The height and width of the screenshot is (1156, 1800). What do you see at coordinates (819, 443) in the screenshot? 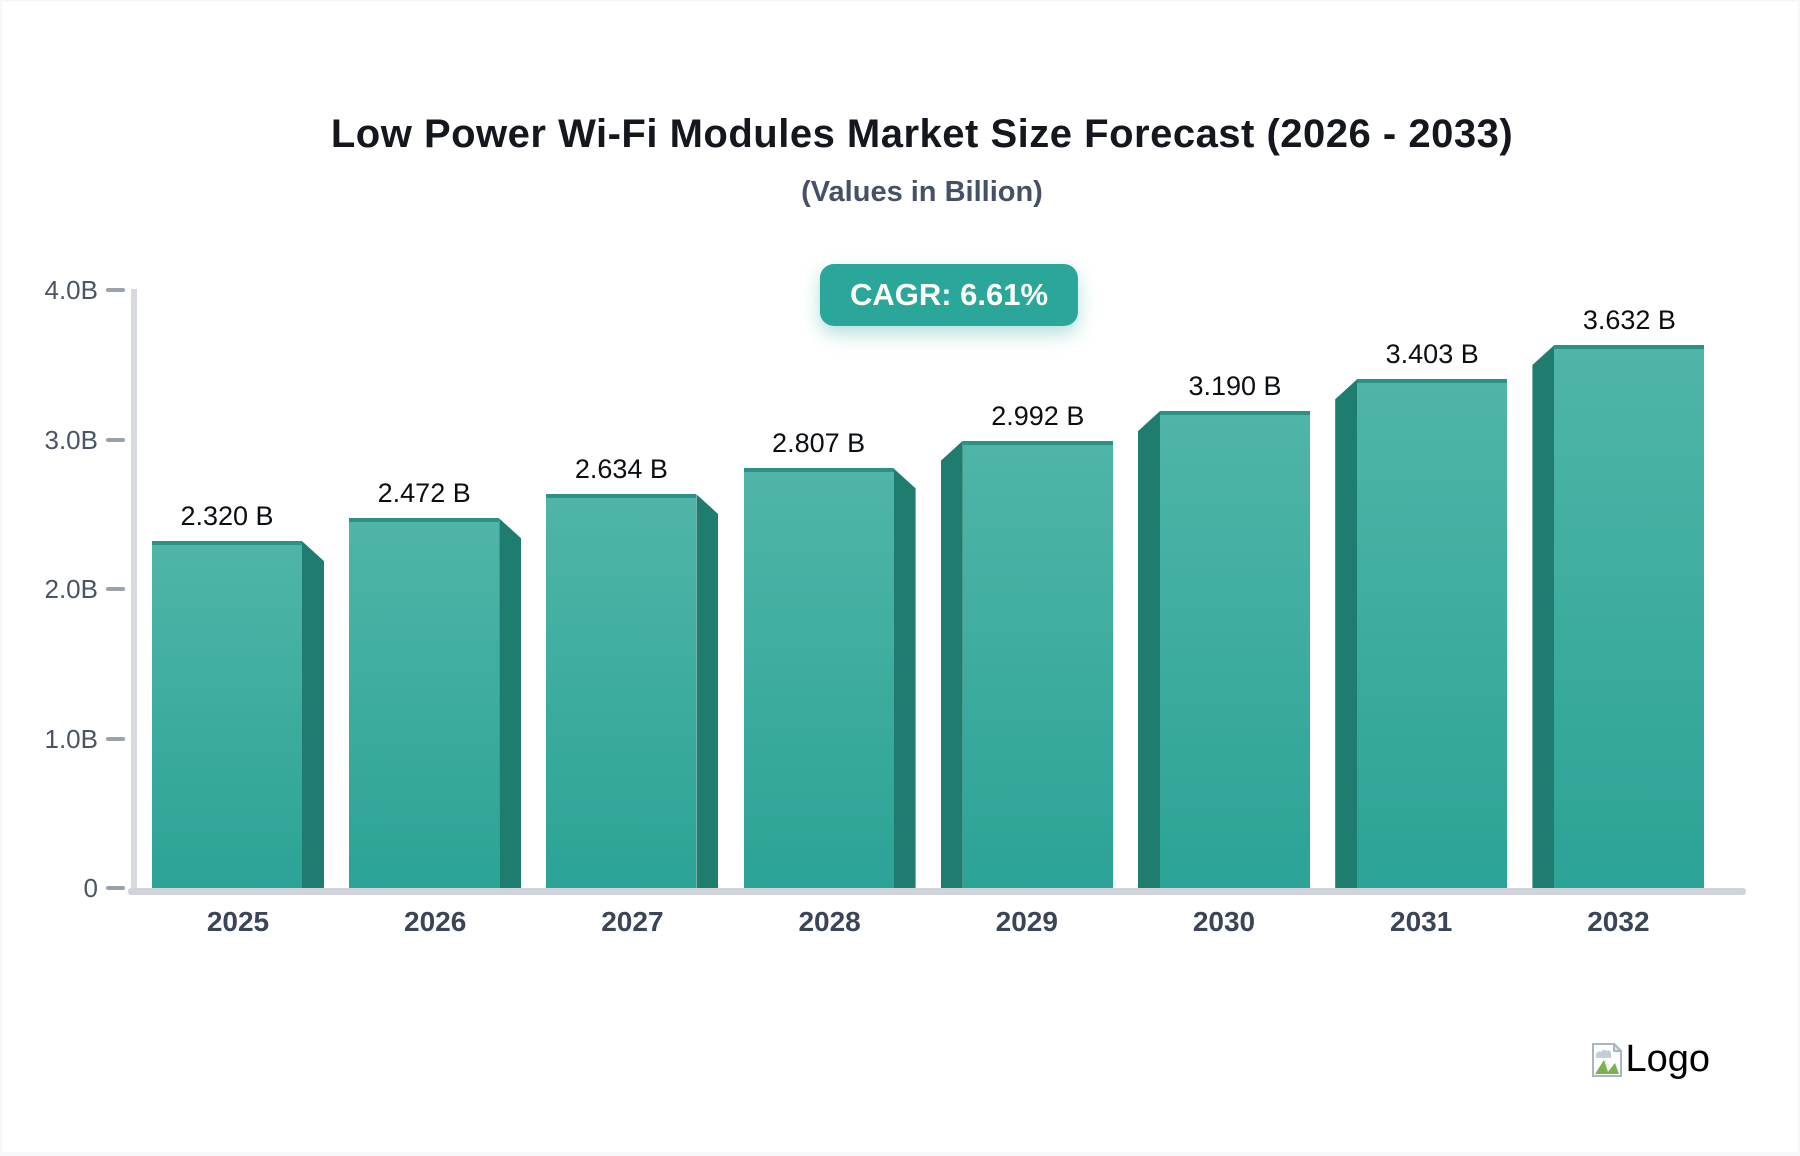
I see `bar-value-label-2028: 2.807 B` at bounding box center [819, 443].